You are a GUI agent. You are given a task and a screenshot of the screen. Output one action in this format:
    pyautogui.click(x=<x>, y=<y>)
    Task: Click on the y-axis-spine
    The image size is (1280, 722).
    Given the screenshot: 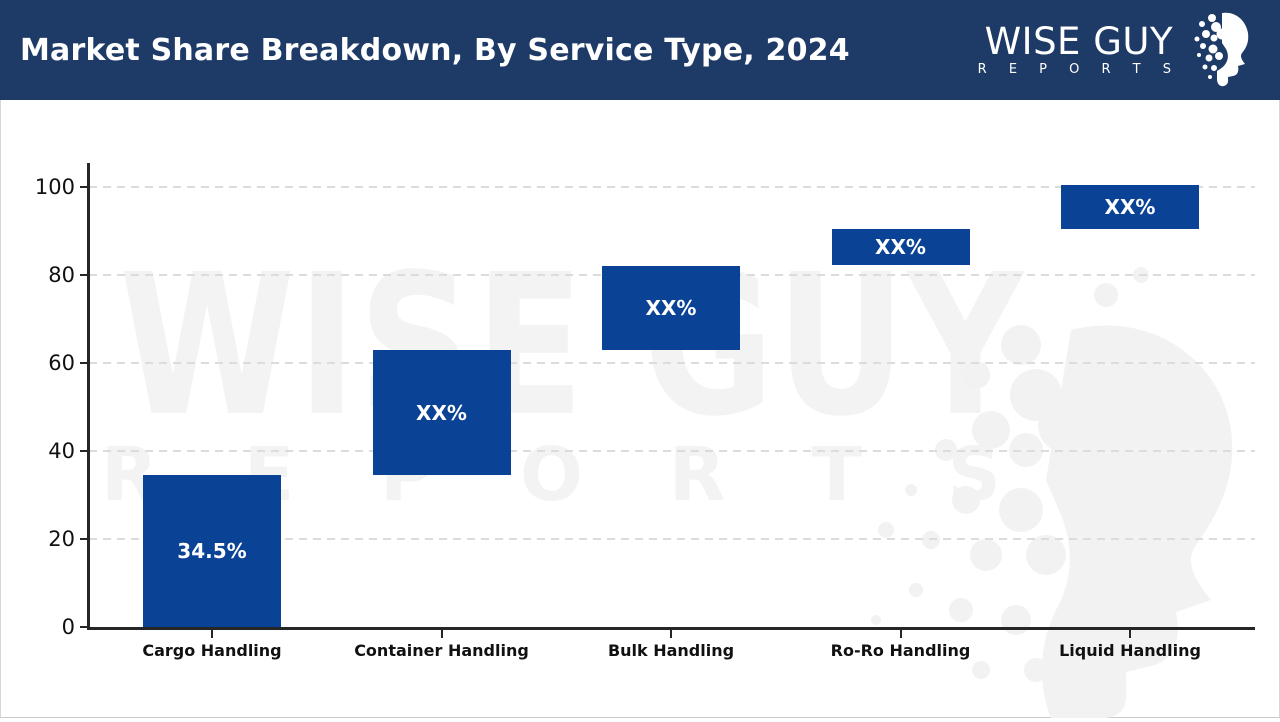 What is the action you would take?
    pyautogui.click(x=88, y=396)
    